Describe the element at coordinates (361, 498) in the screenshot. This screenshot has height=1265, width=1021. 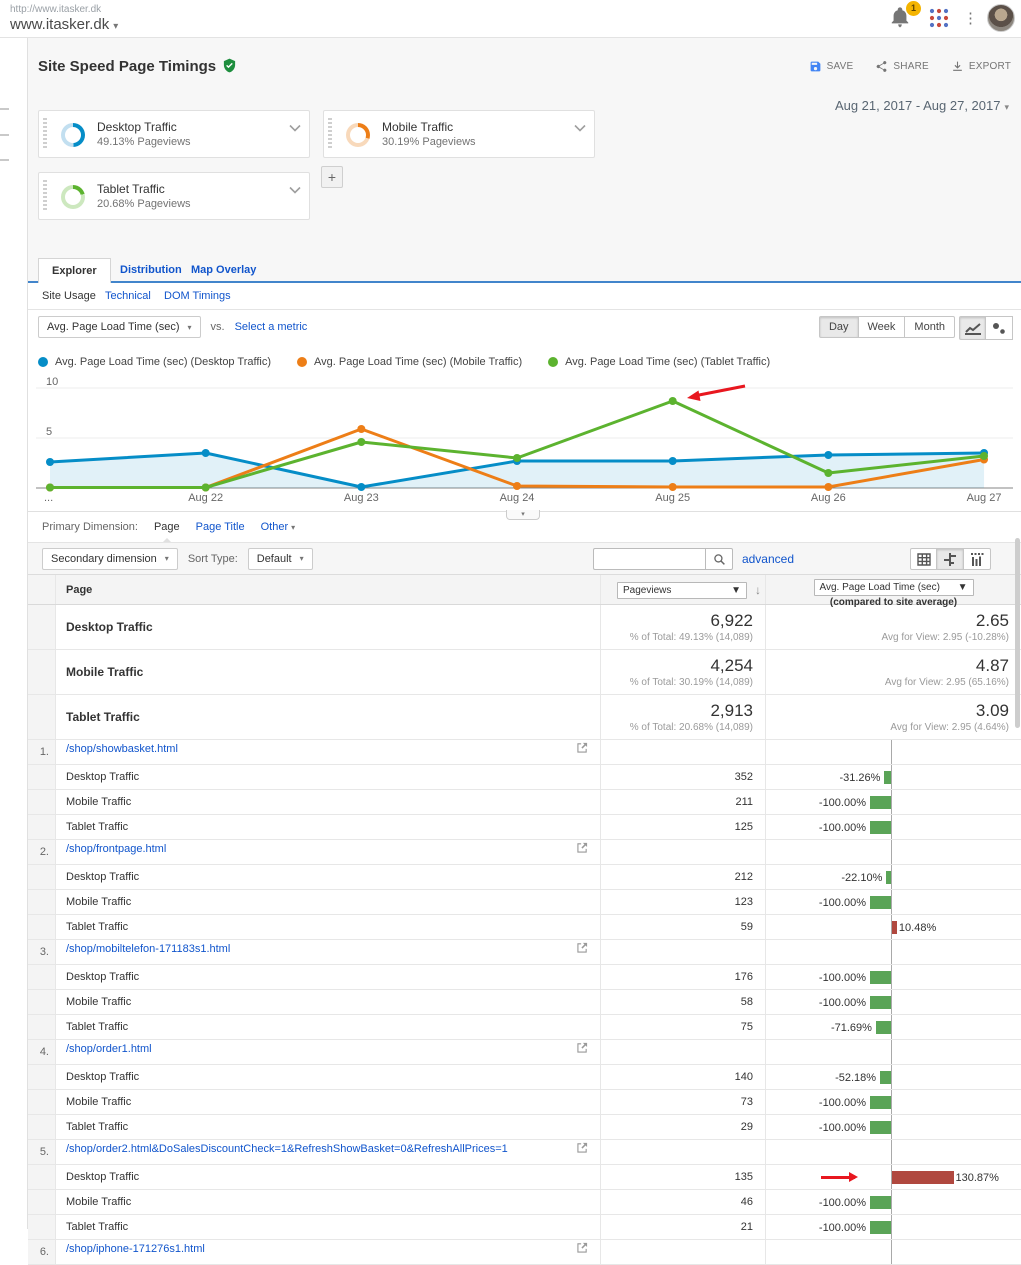
I see `x-axis-label: Aug 23` at that location.